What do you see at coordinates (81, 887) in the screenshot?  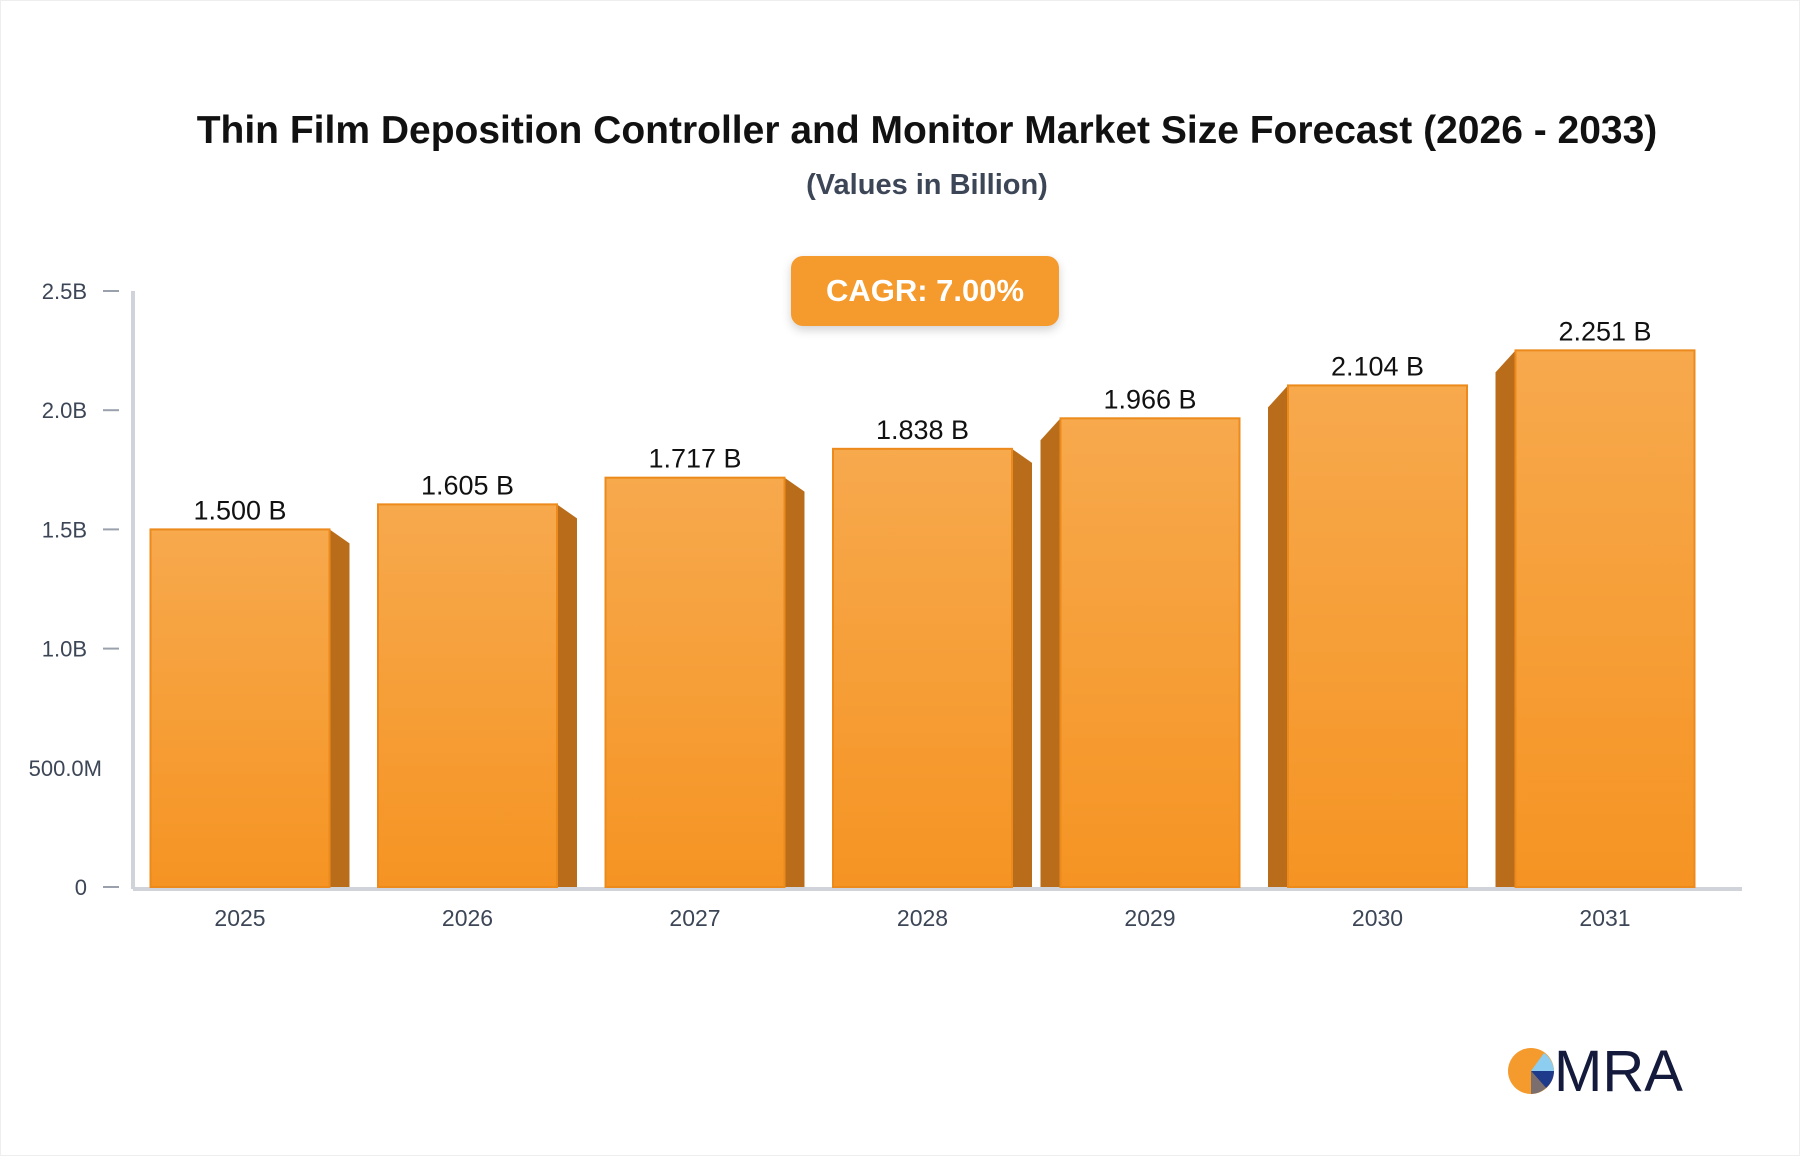 I see `y-tick-label: 0` at bounding box center [81, 887].